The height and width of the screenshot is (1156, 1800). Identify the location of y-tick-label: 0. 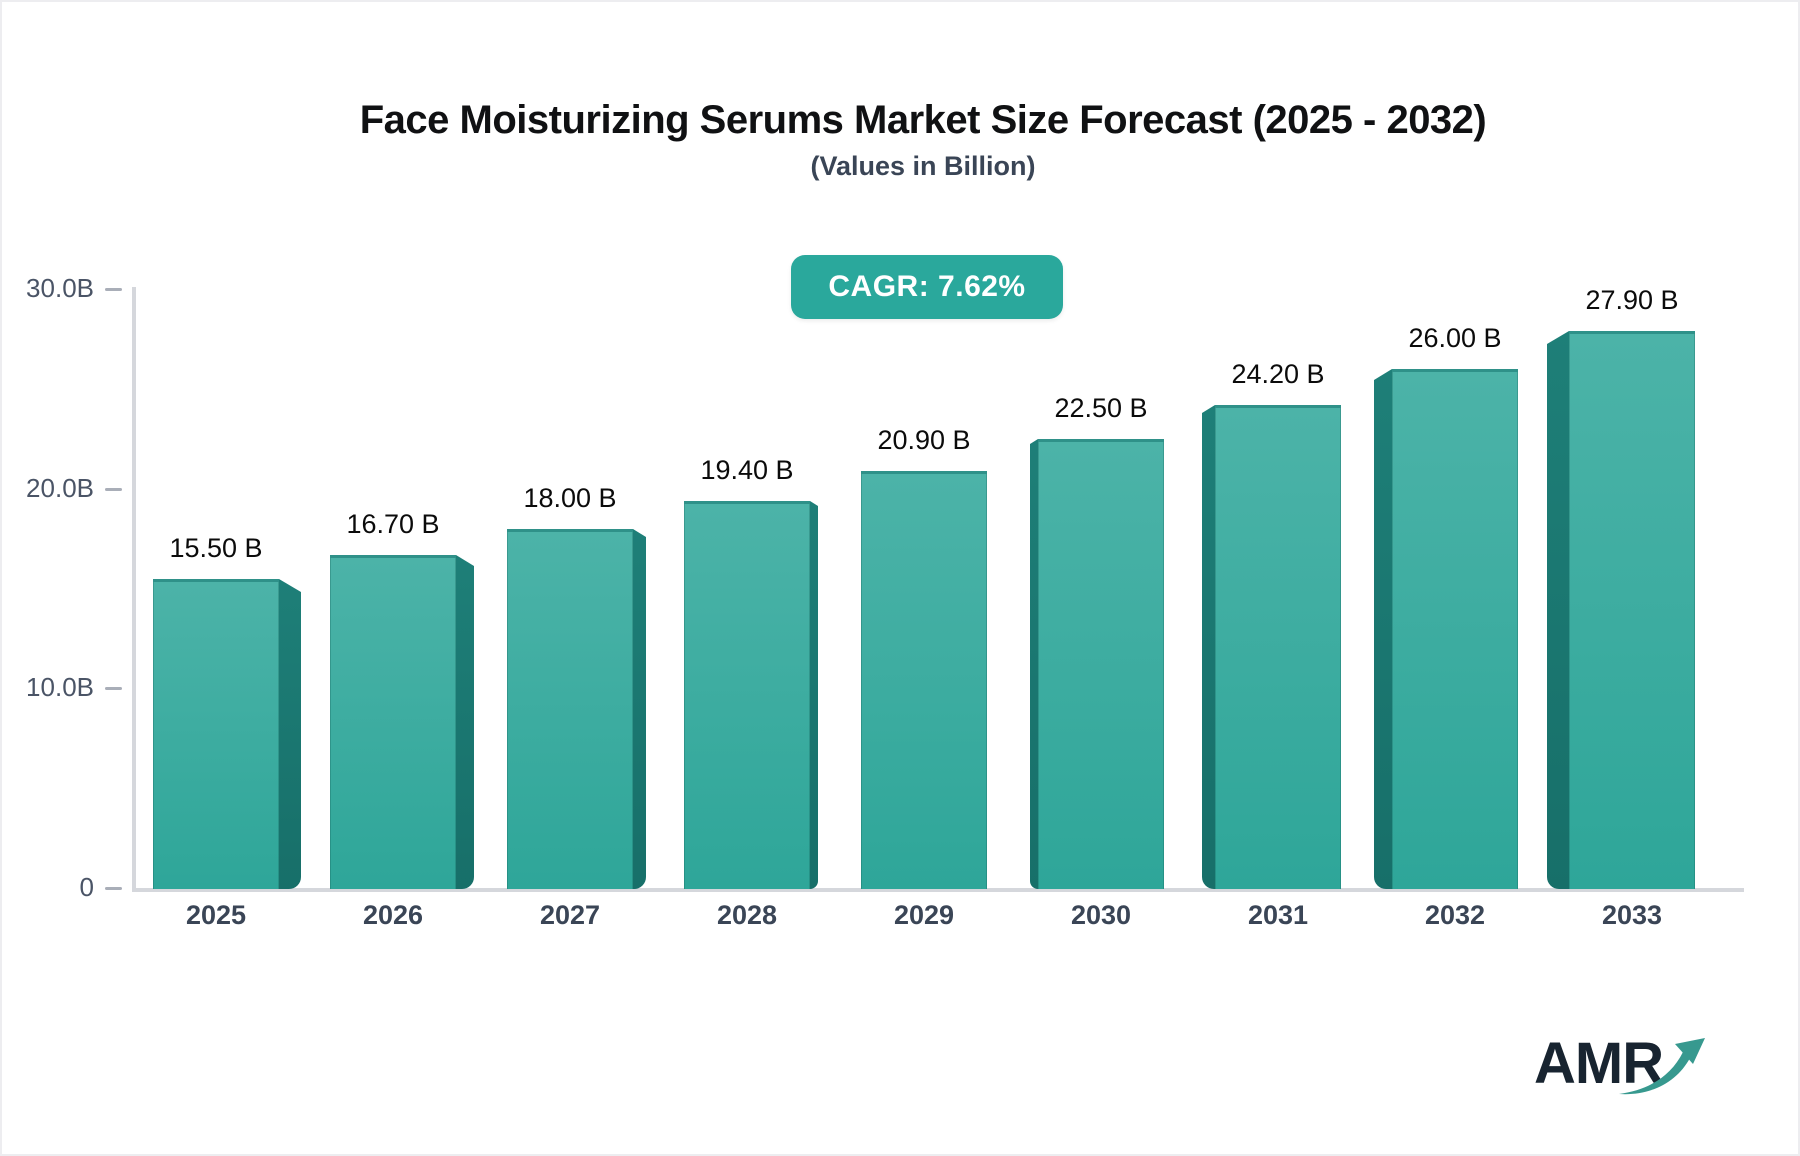
(86, 887).